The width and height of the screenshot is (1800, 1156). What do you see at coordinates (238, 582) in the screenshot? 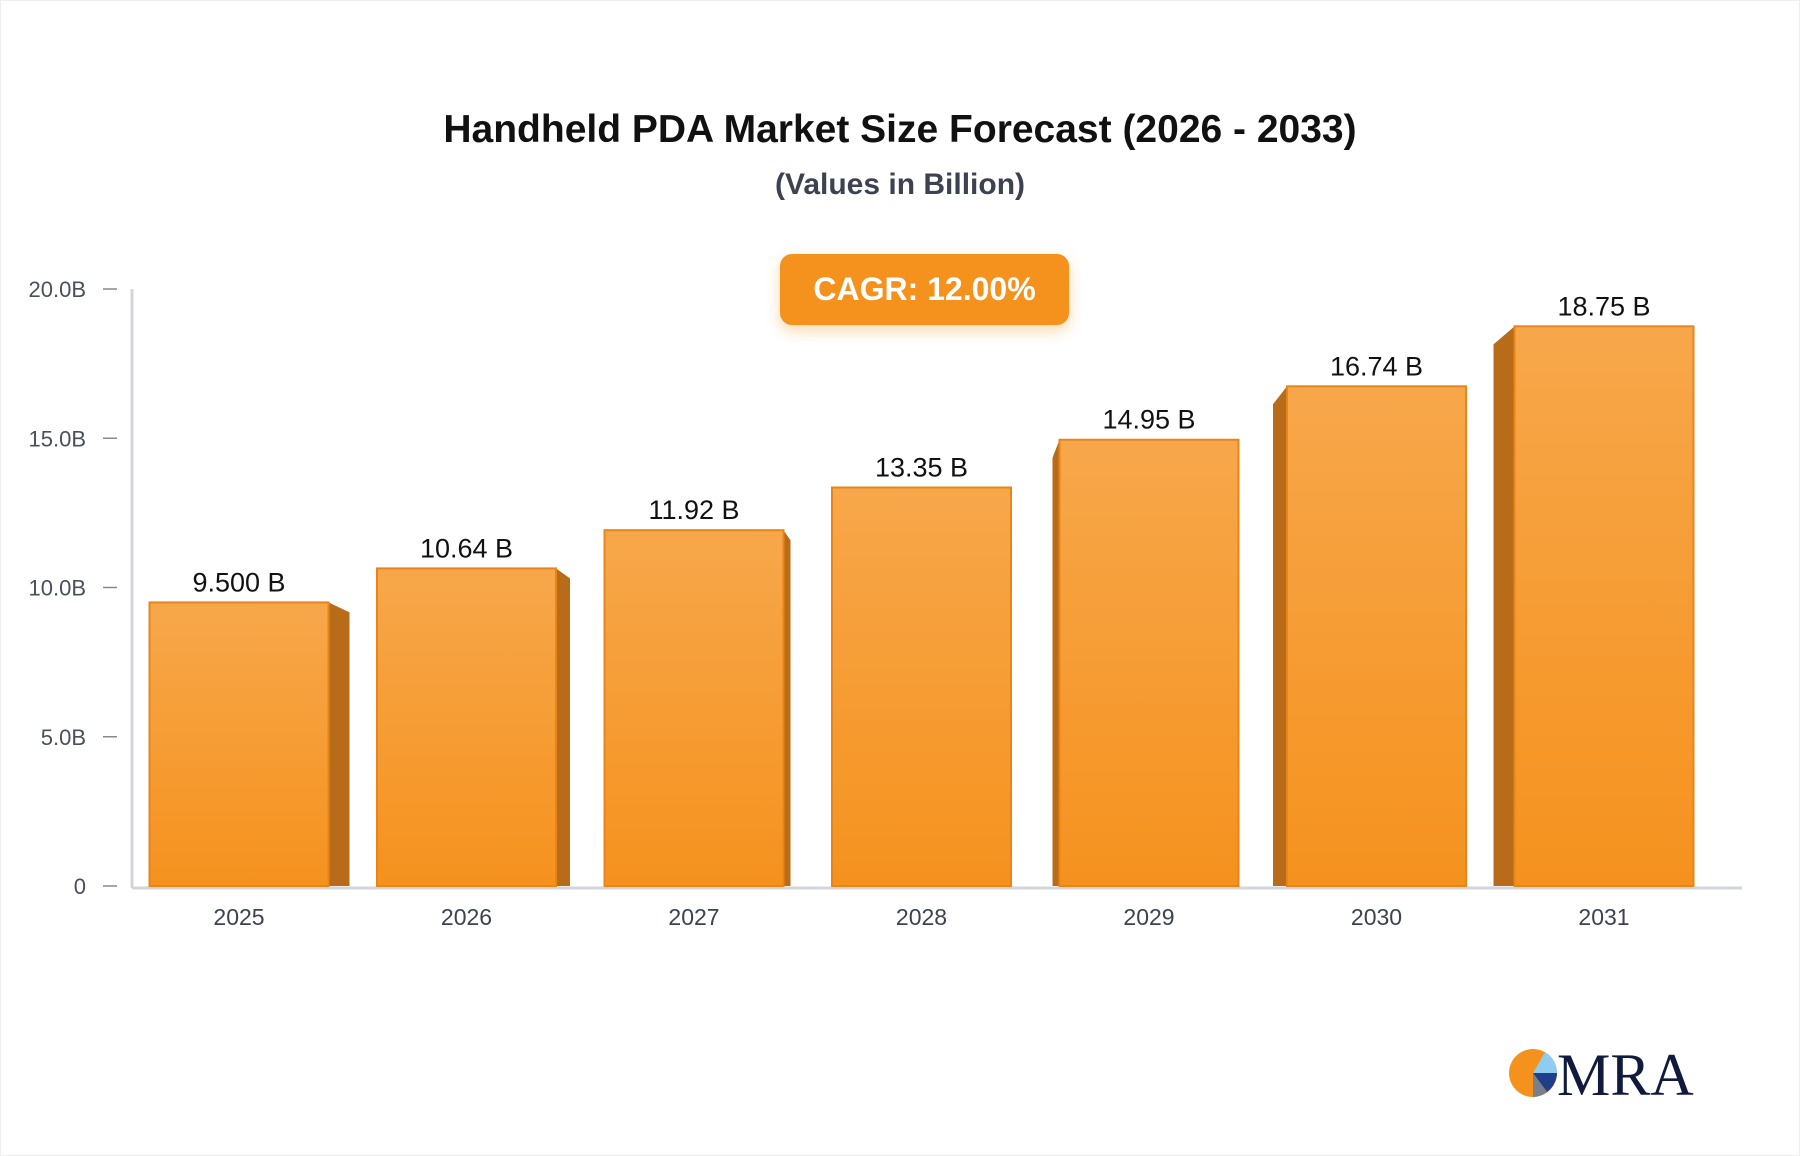
I see `data-label: 9.500 B` at bounding box center [238, 582].